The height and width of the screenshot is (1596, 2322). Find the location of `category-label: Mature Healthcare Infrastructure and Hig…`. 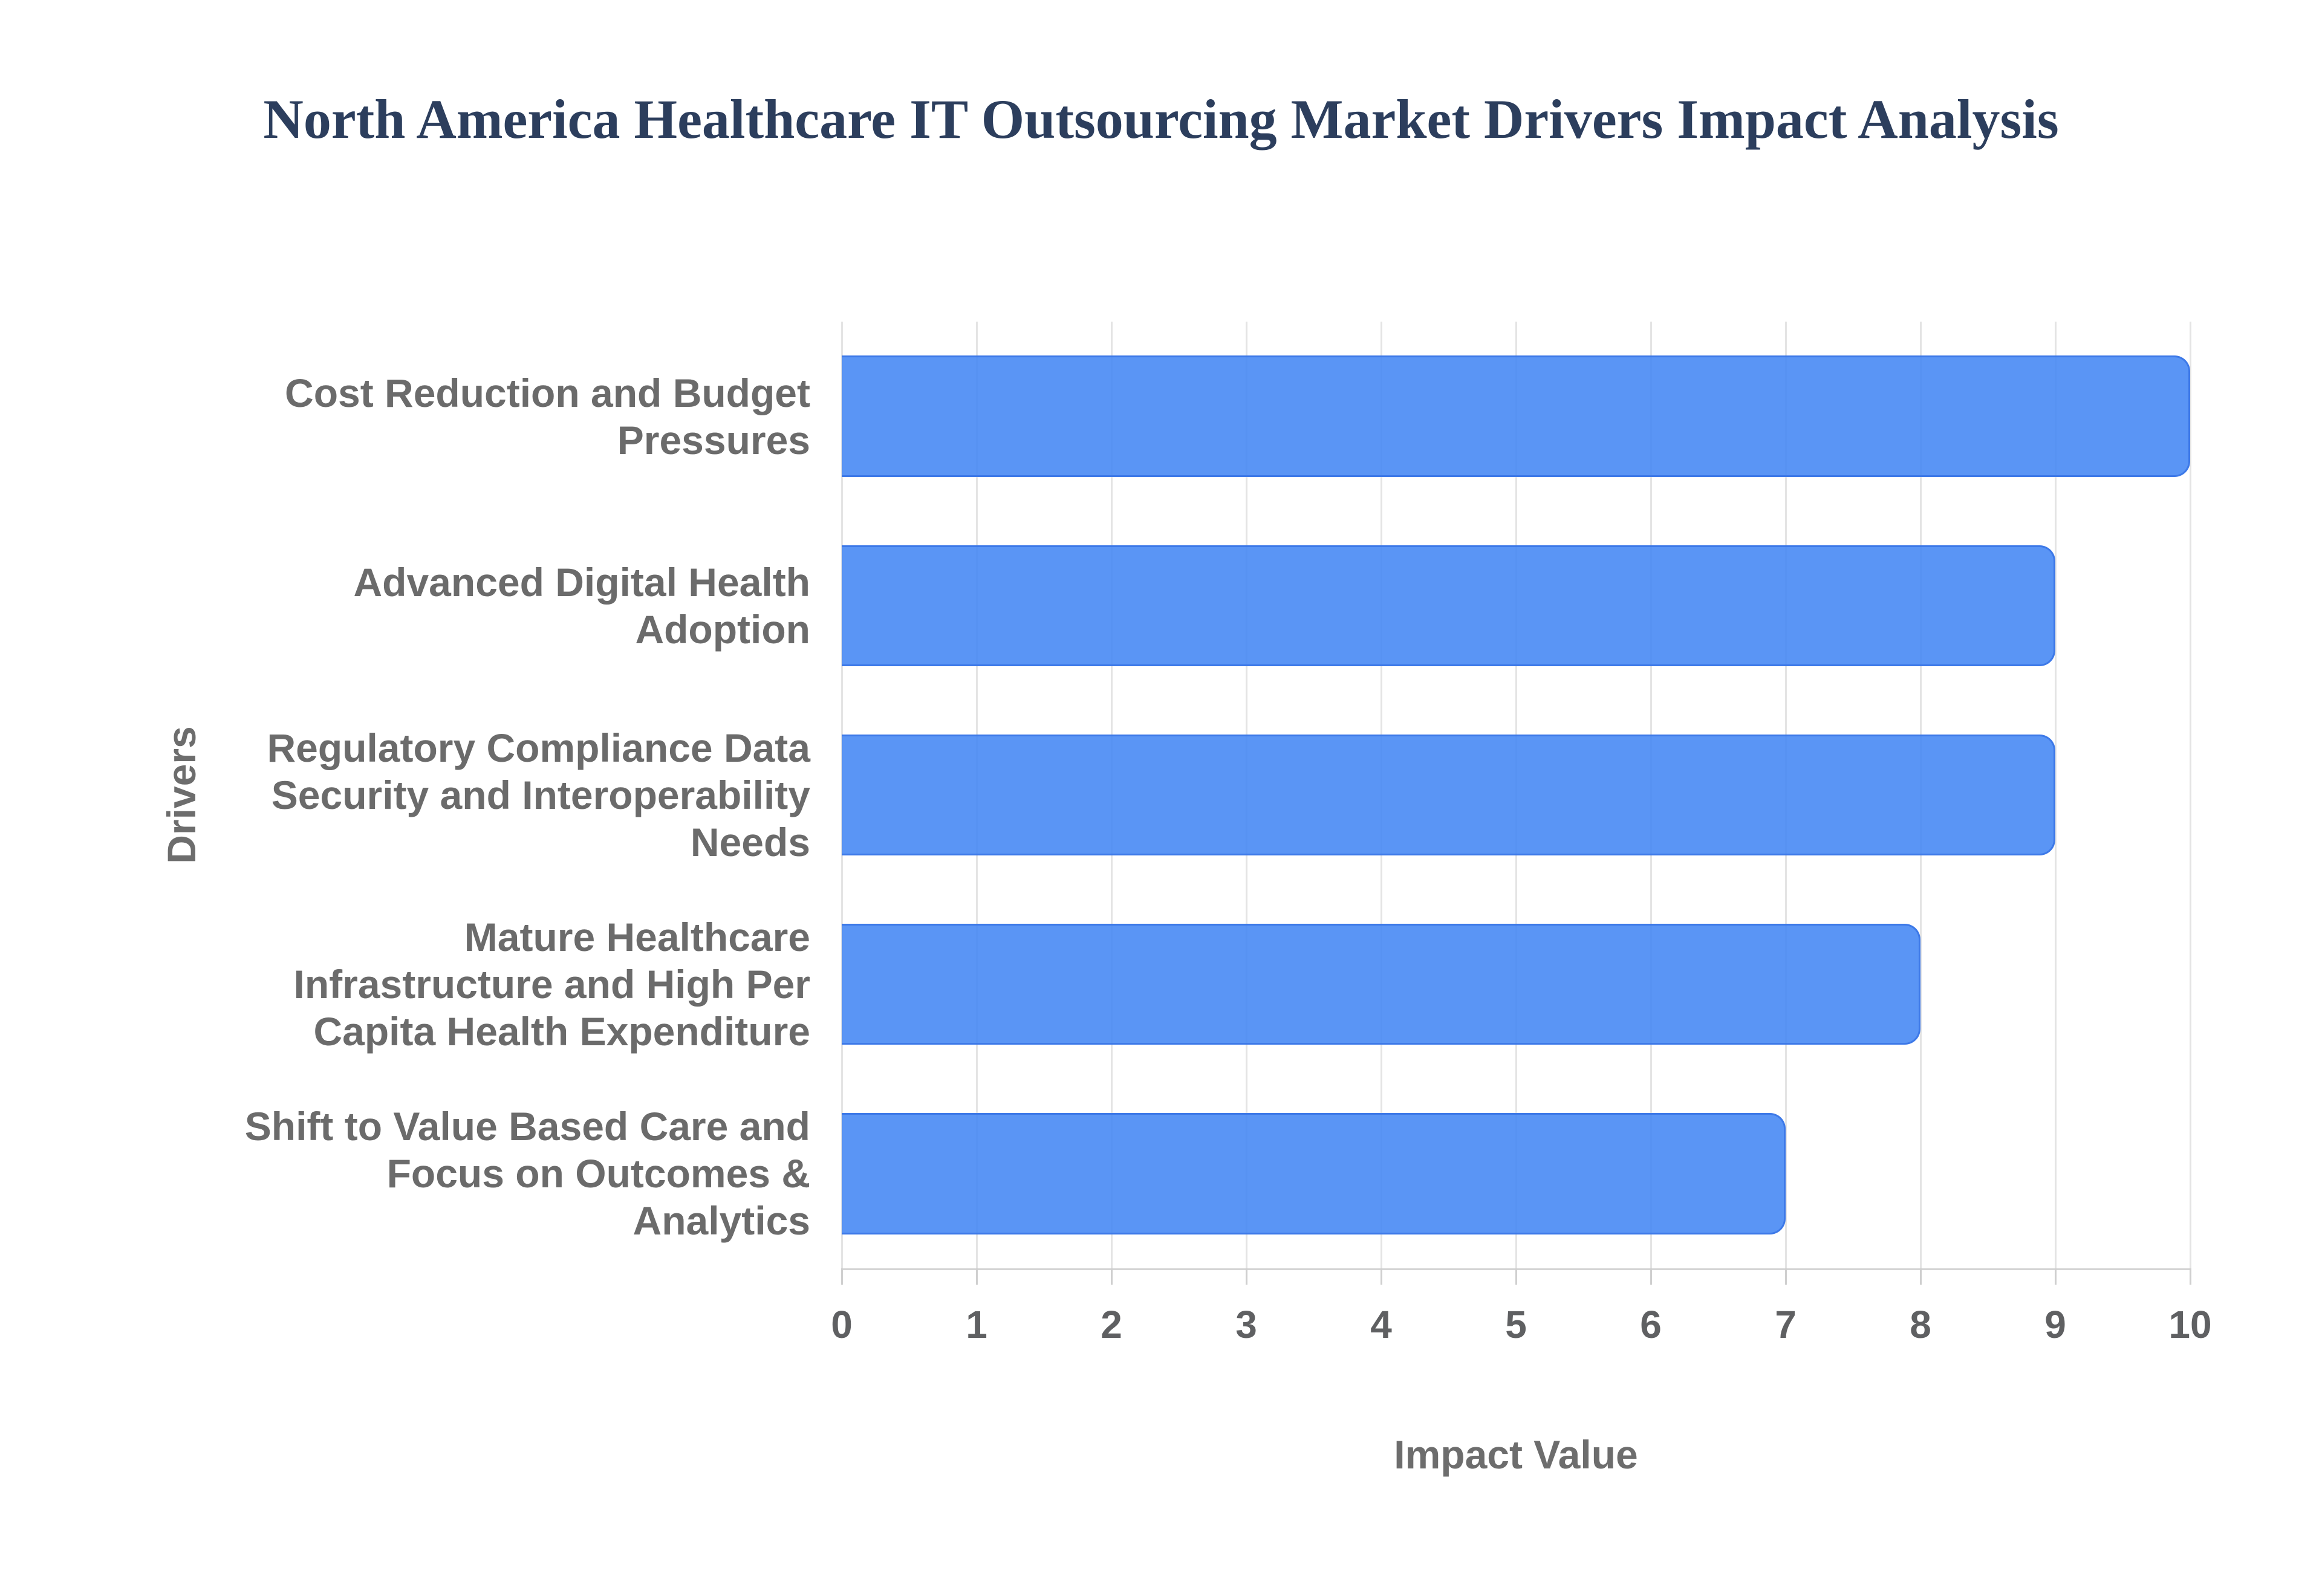

category-label: Mature Healthcare Infrastructure and Hig… is located at coordinates (552, 984).